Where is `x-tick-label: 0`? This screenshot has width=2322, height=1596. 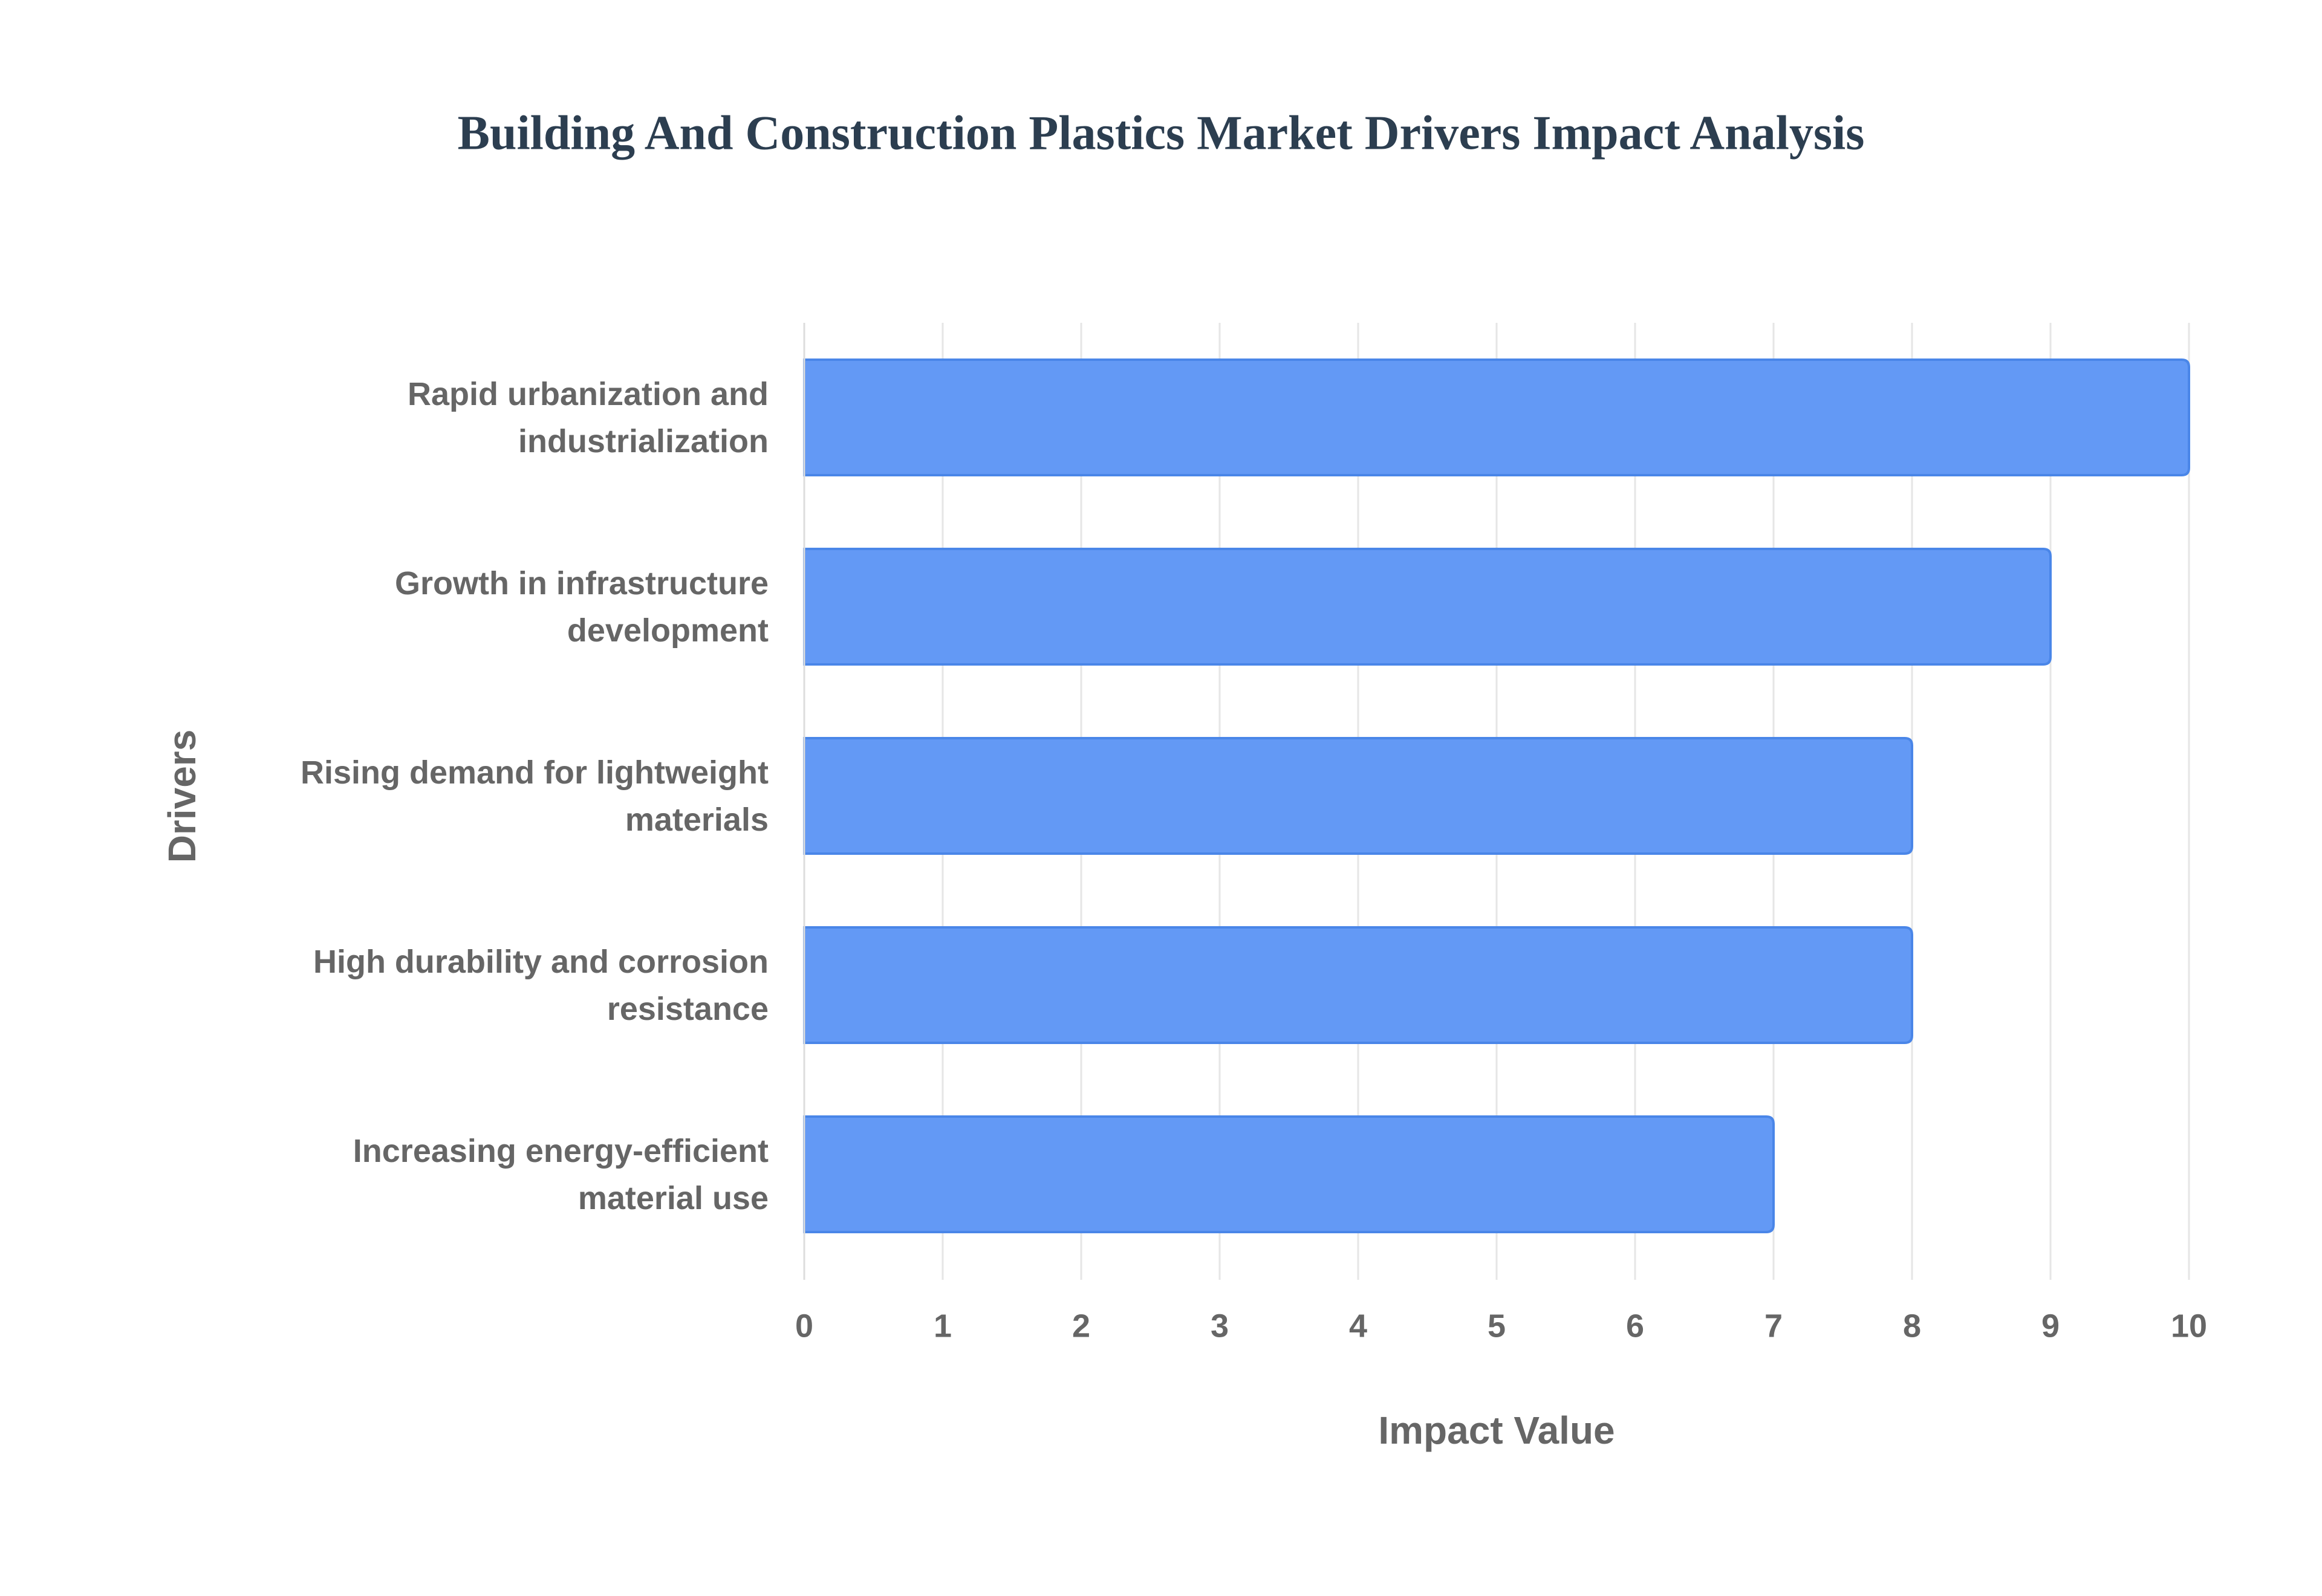
x-tick-label: 0 is located at coordinates (804, 1326).